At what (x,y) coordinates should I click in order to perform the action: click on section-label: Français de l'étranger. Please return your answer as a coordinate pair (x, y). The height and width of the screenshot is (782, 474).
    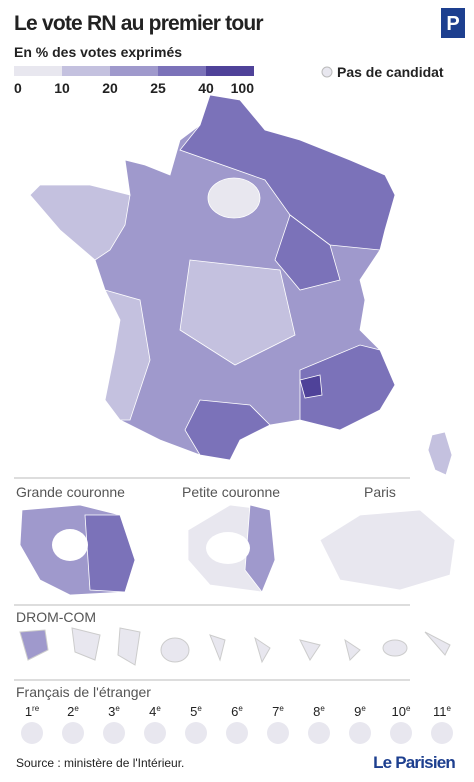
    Looking at the image, I should click on (83, 692).